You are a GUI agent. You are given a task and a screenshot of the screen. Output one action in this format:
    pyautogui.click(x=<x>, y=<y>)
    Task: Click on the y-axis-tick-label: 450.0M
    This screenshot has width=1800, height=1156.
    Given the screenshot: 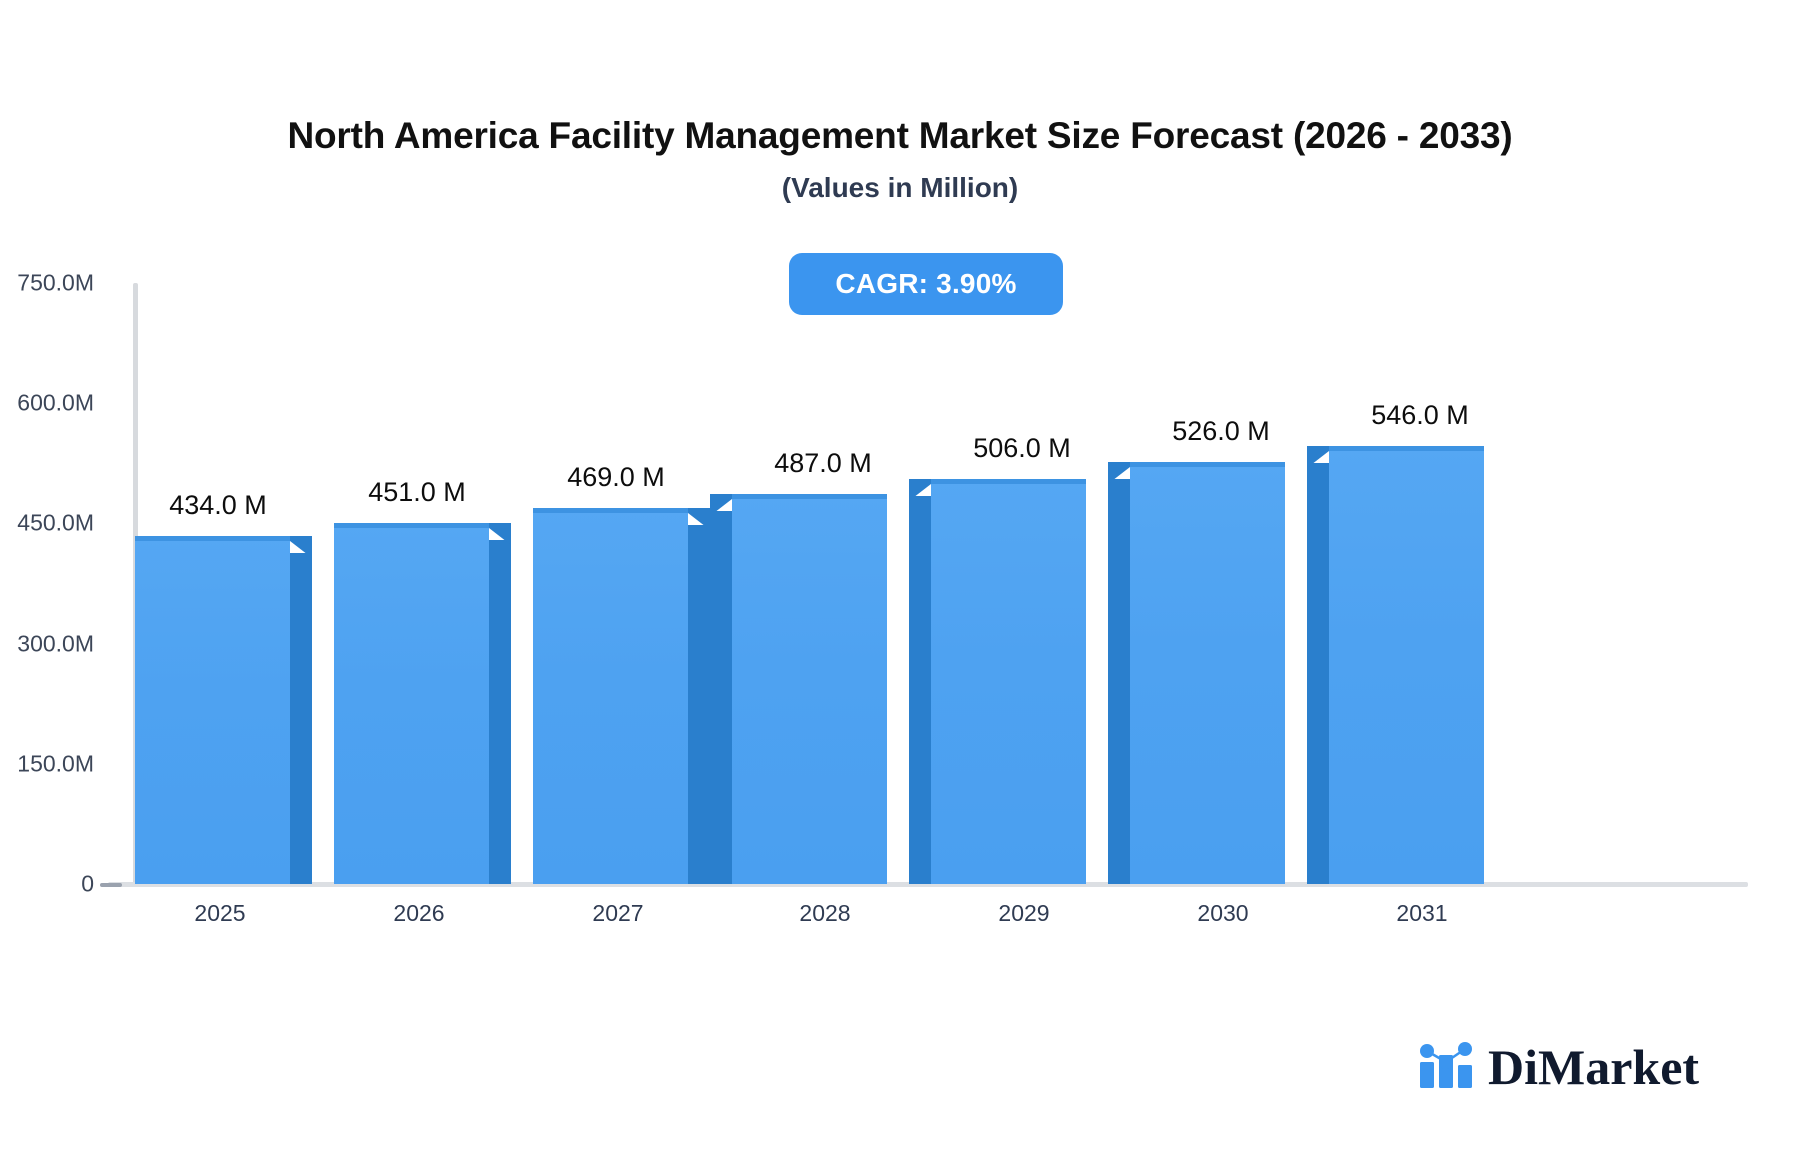 What is the action you would take?
    pyautogui.click(x=55, y=522)
    